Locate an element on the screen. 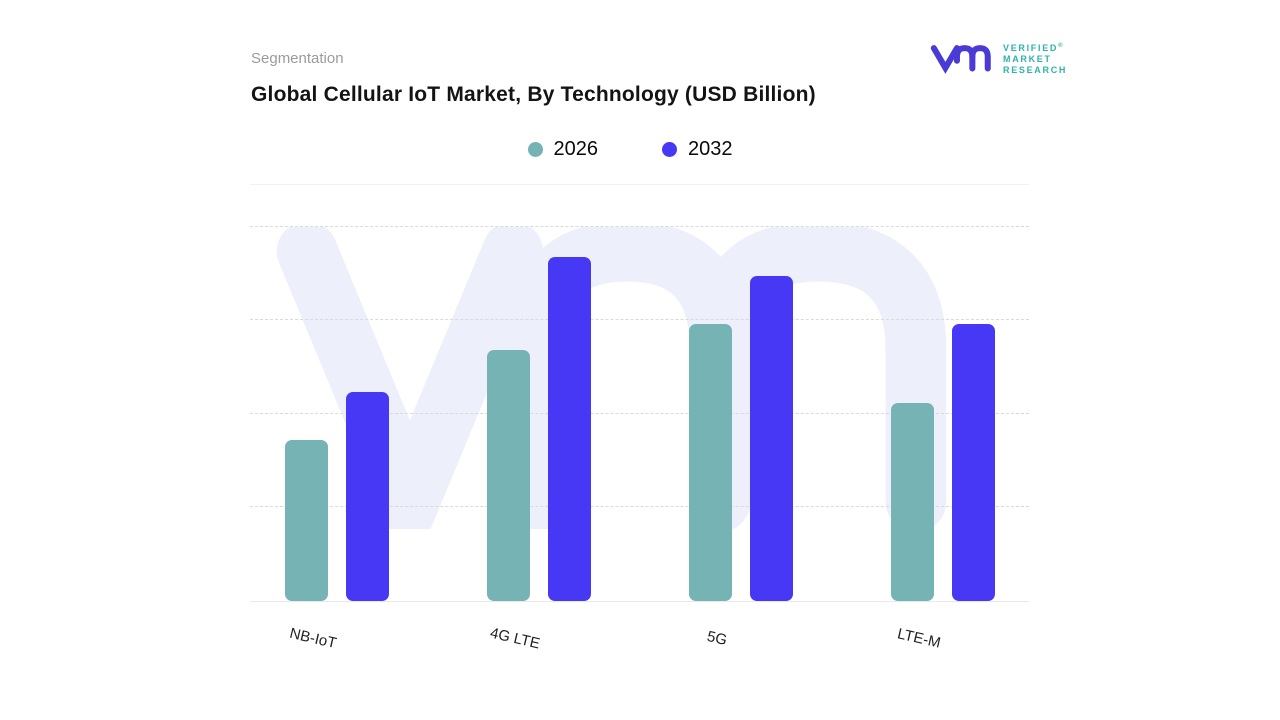 The width and height of the screenshot is (1280, 720). brand-name: VERIFIED® MARKET RESEARCH is located at coordinates (1035, 58).